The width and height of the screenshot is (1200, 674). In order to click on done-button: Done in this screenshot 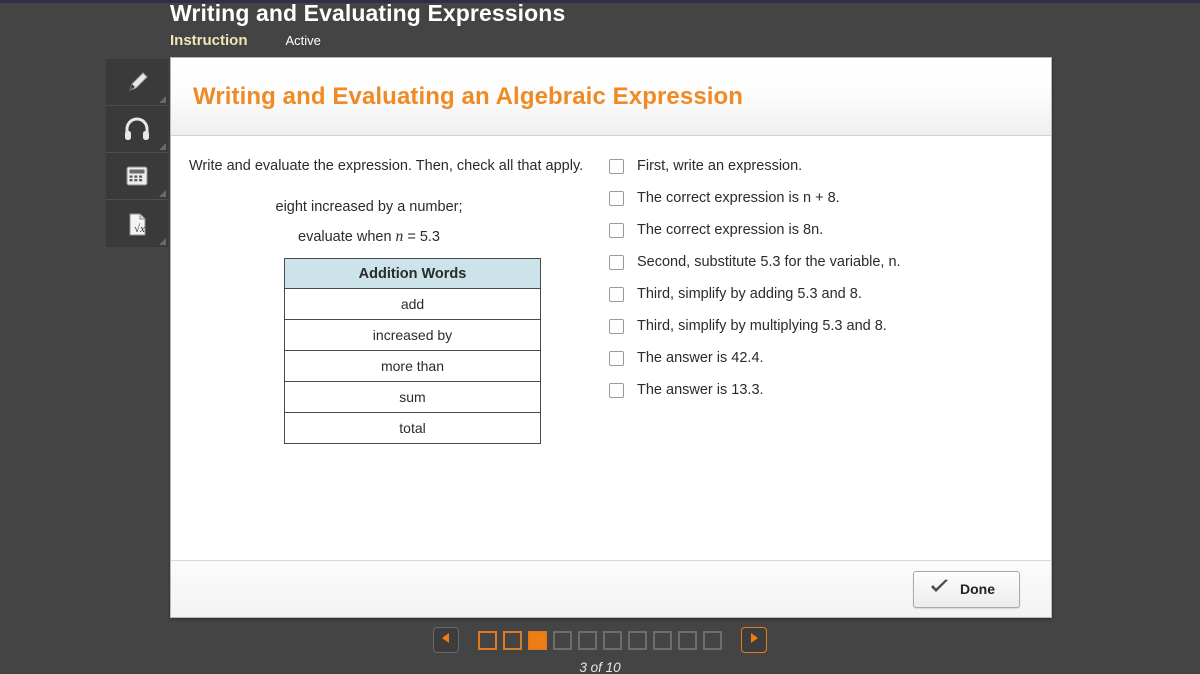, I will do `click(966, 589)`.